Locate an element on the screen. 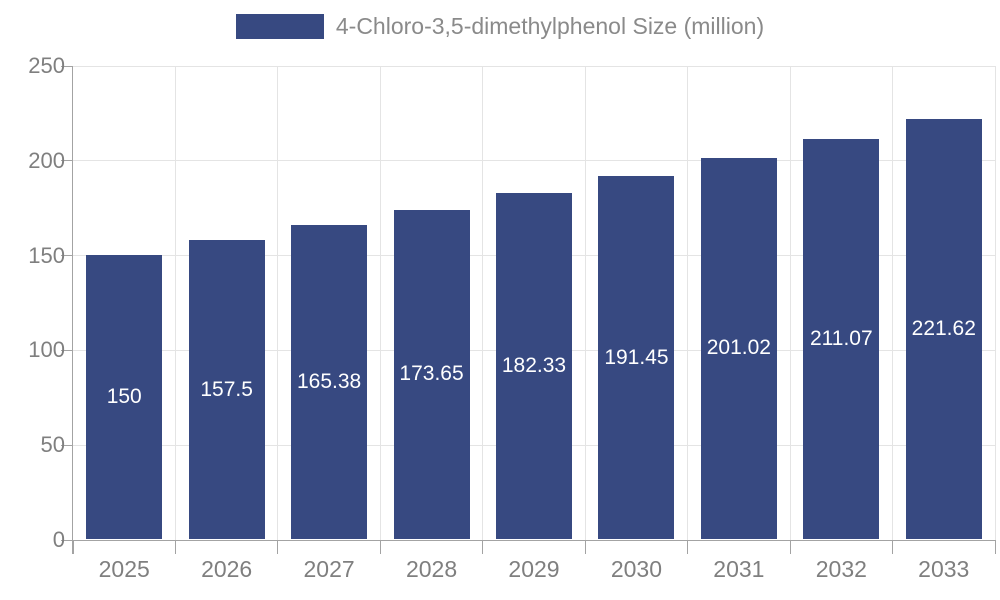  x-axis-label: 2028 is located at coordinates (431, 569).